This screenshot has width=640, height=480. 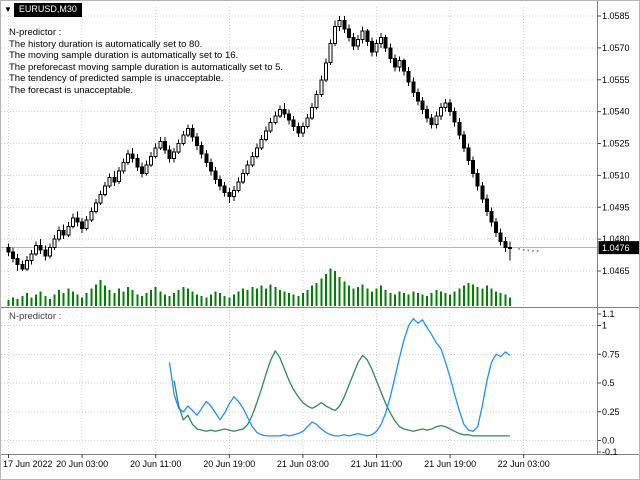 I want to click on time-axis-label: 21 Jun 11:00, so click(x=376, y=464).